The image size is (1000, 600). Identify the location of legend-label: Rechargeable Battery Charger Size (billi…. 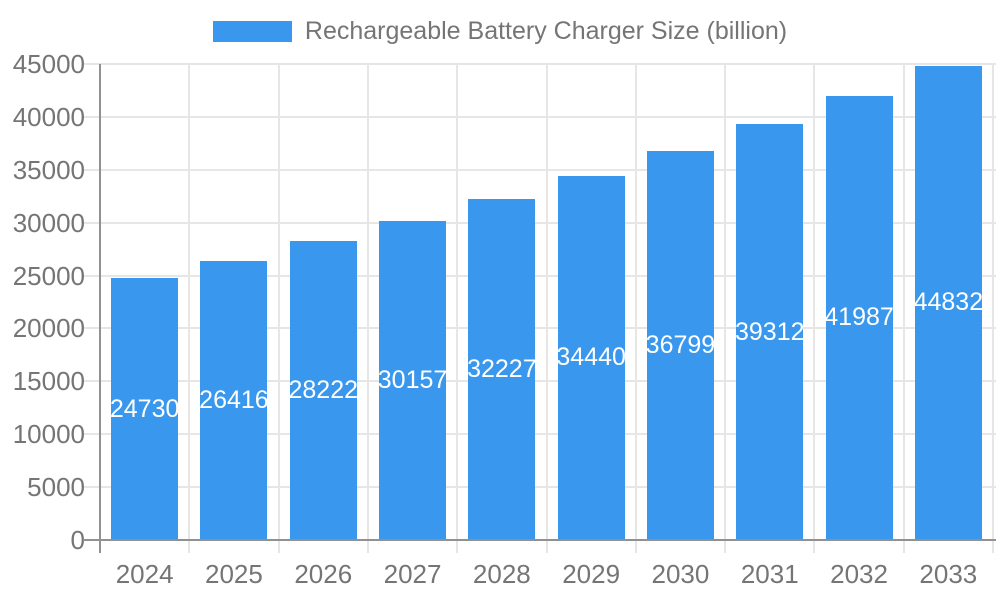
(546, 30).